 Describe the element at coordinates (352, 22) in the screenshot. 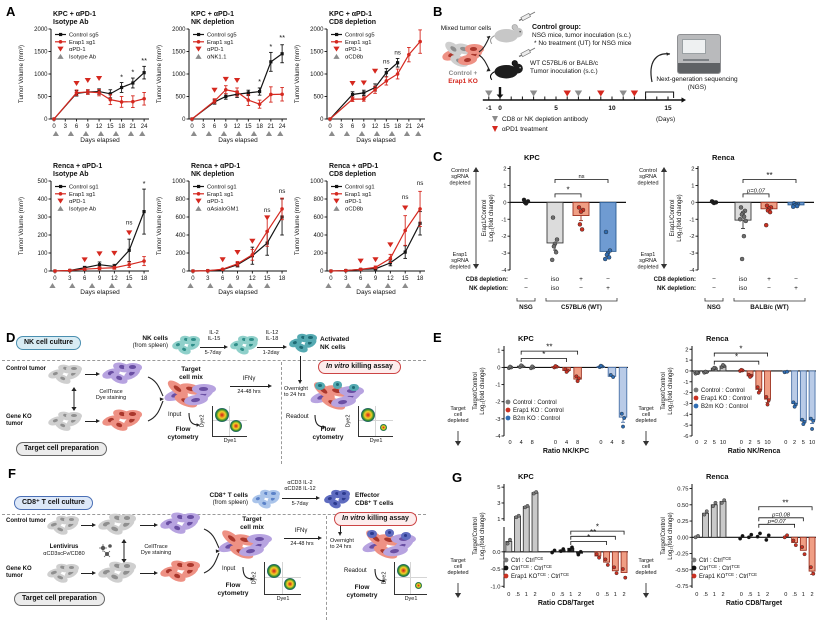

I see `svg-text: CD8 depletion` at that location.